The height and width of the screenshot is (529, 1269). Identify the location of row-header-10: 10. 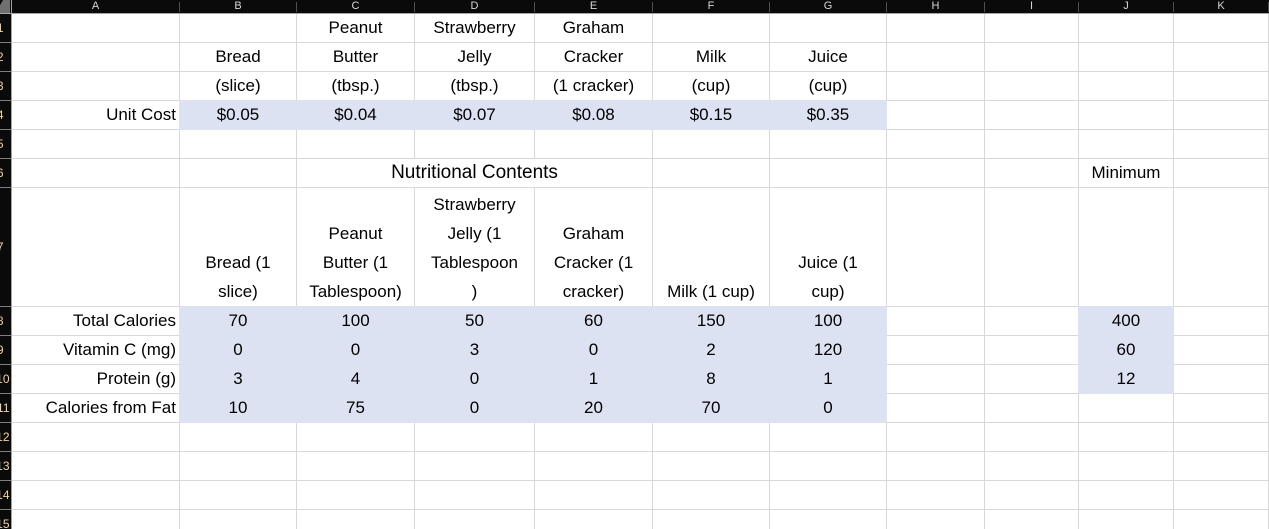
(5, 379).